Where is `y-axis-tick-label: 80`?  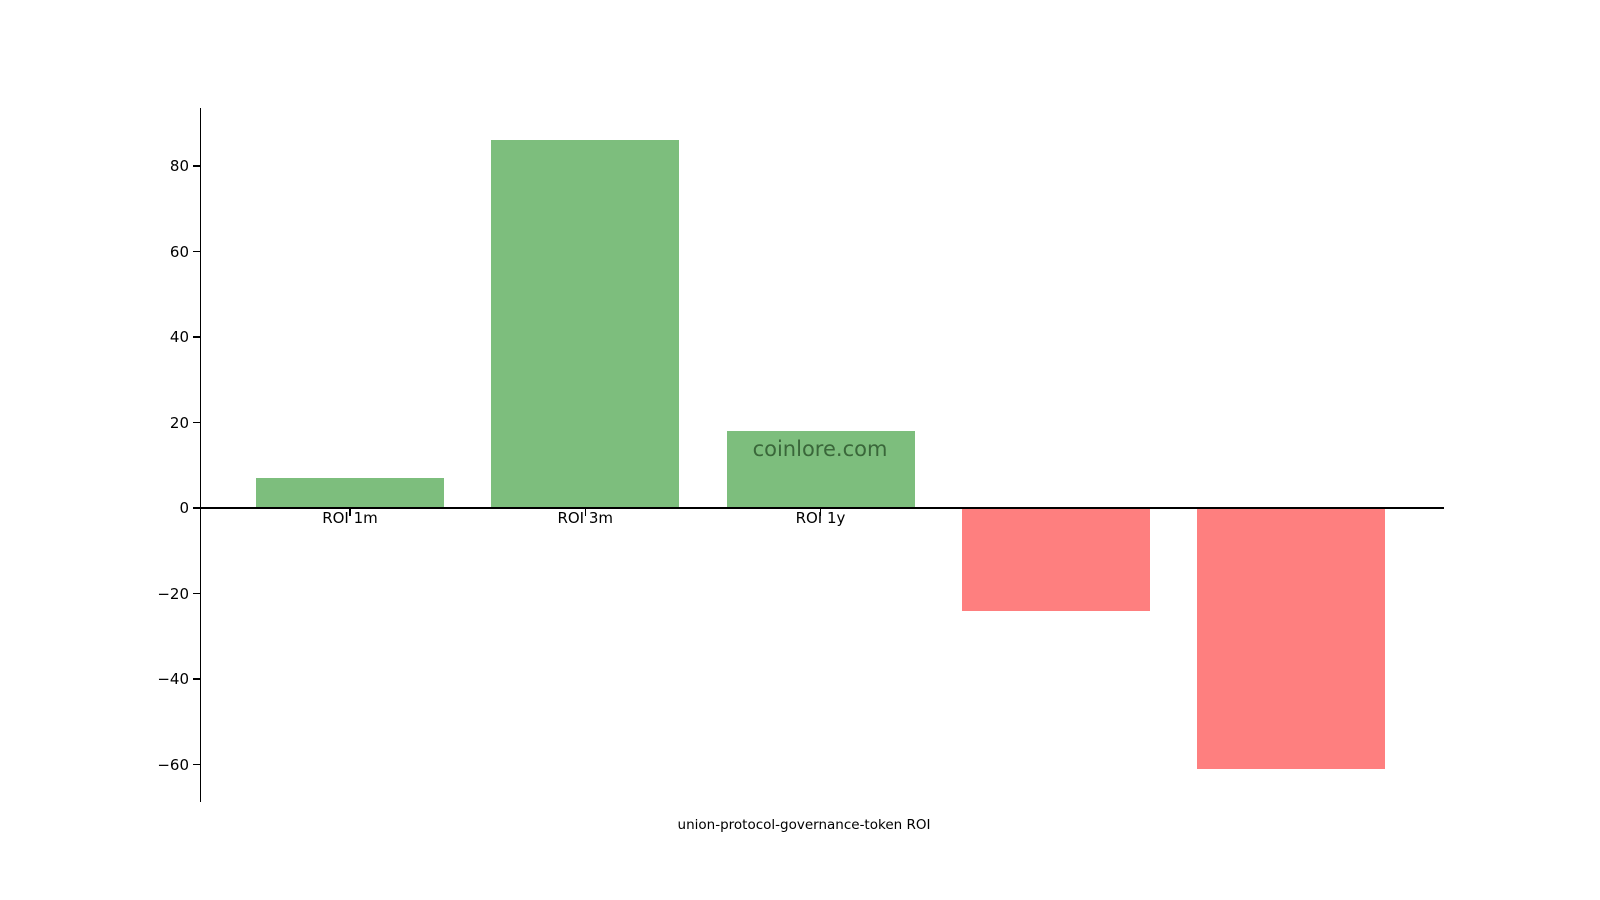 y-axis-tick-label: 80 is located at coordinates (179, 166).